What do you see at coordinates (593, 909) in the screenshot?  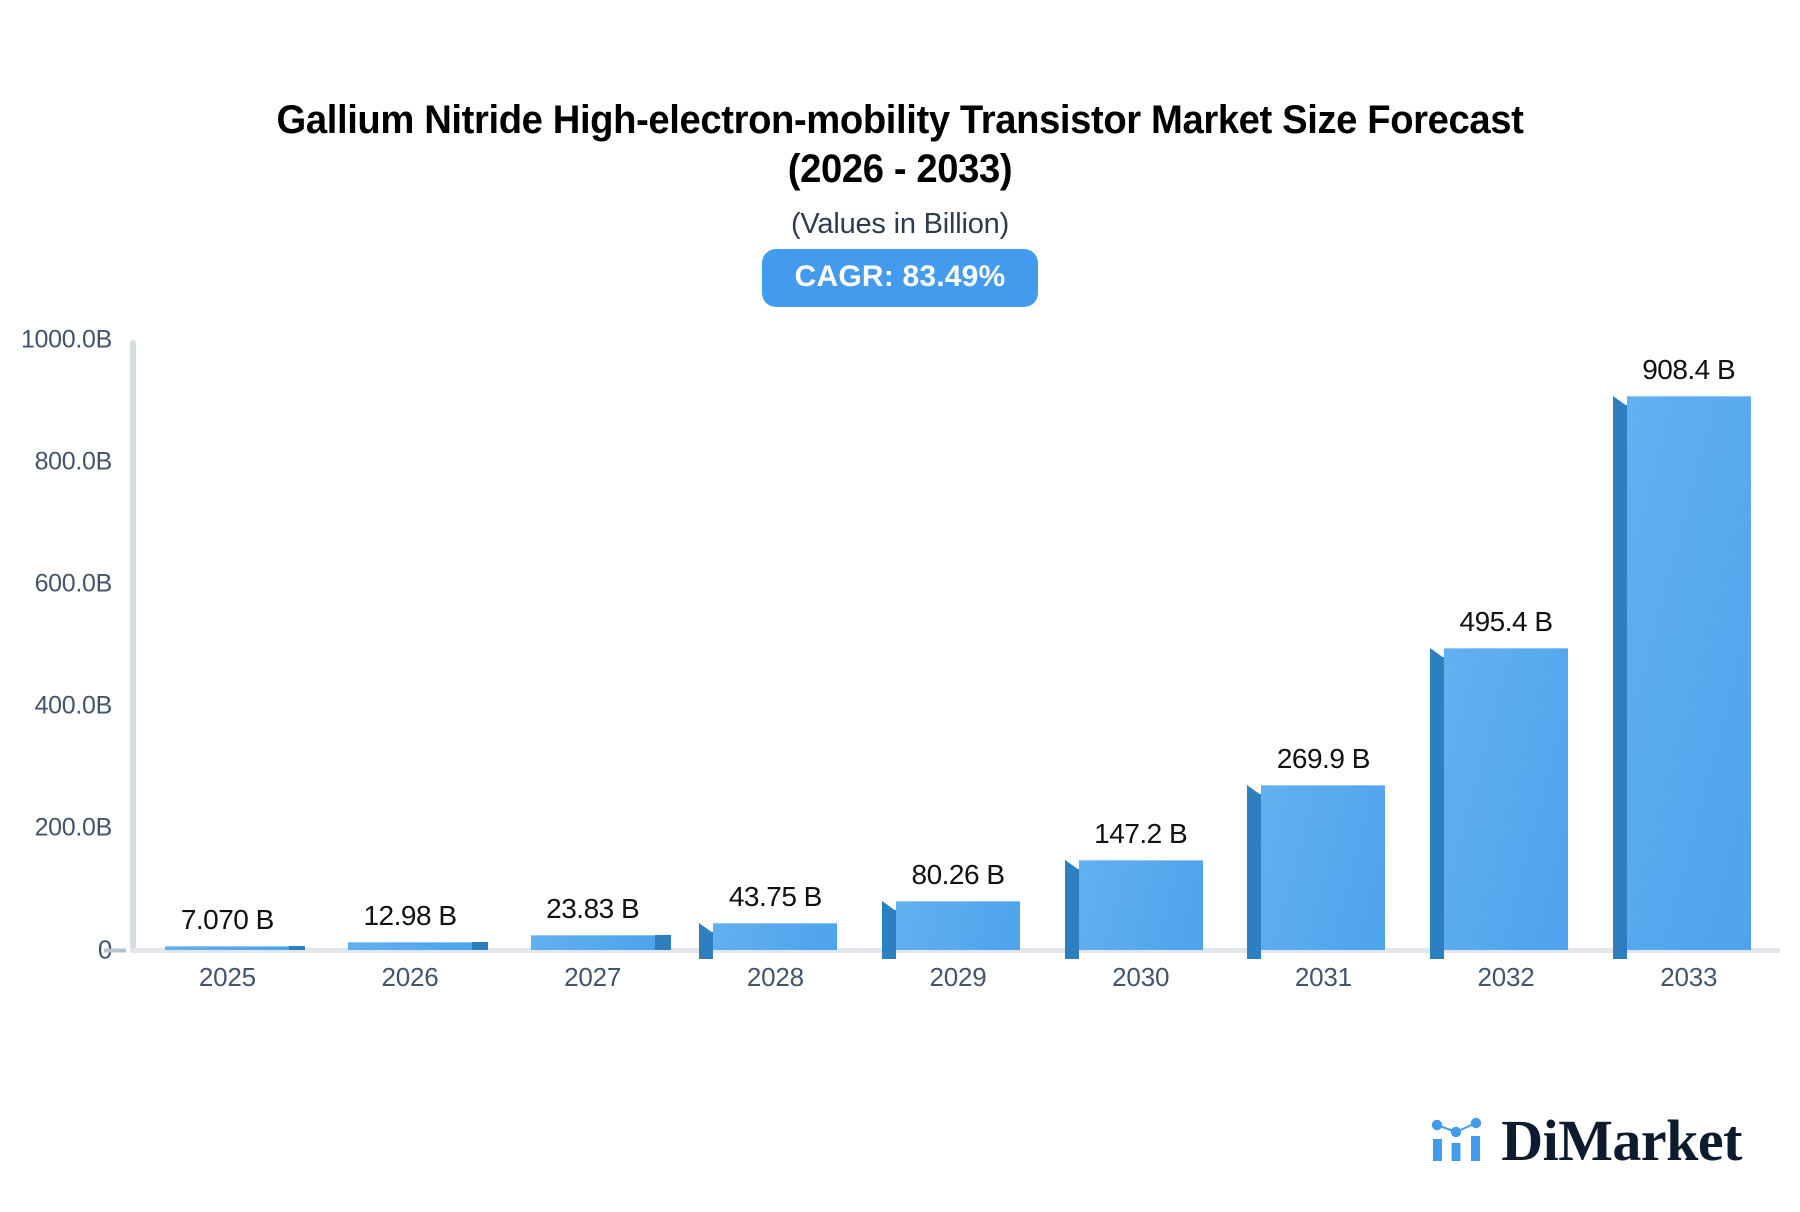 I see `bar-value-label: 23.83 B` at bounding box center [593, 909].